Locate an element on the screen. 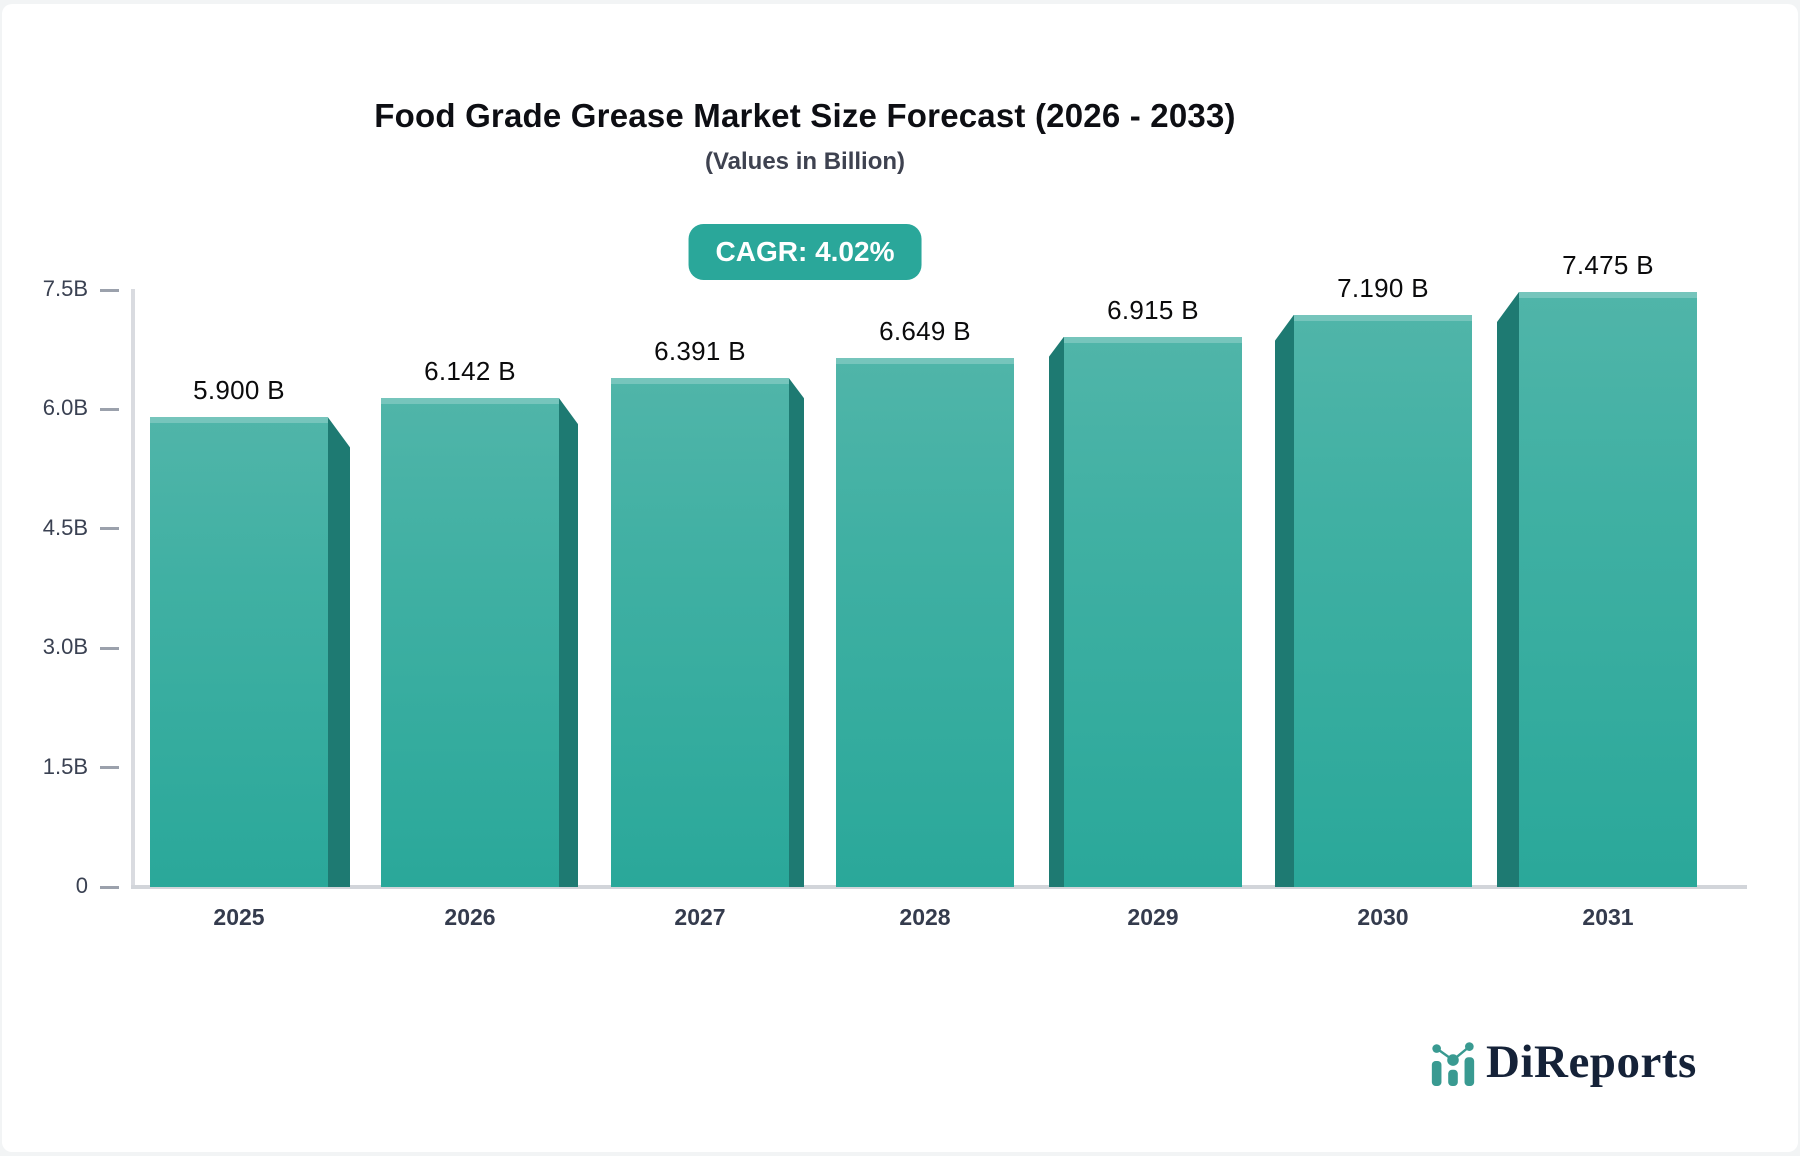  bar-value-label: 7.475 B is located at coordinates (1608, 264).